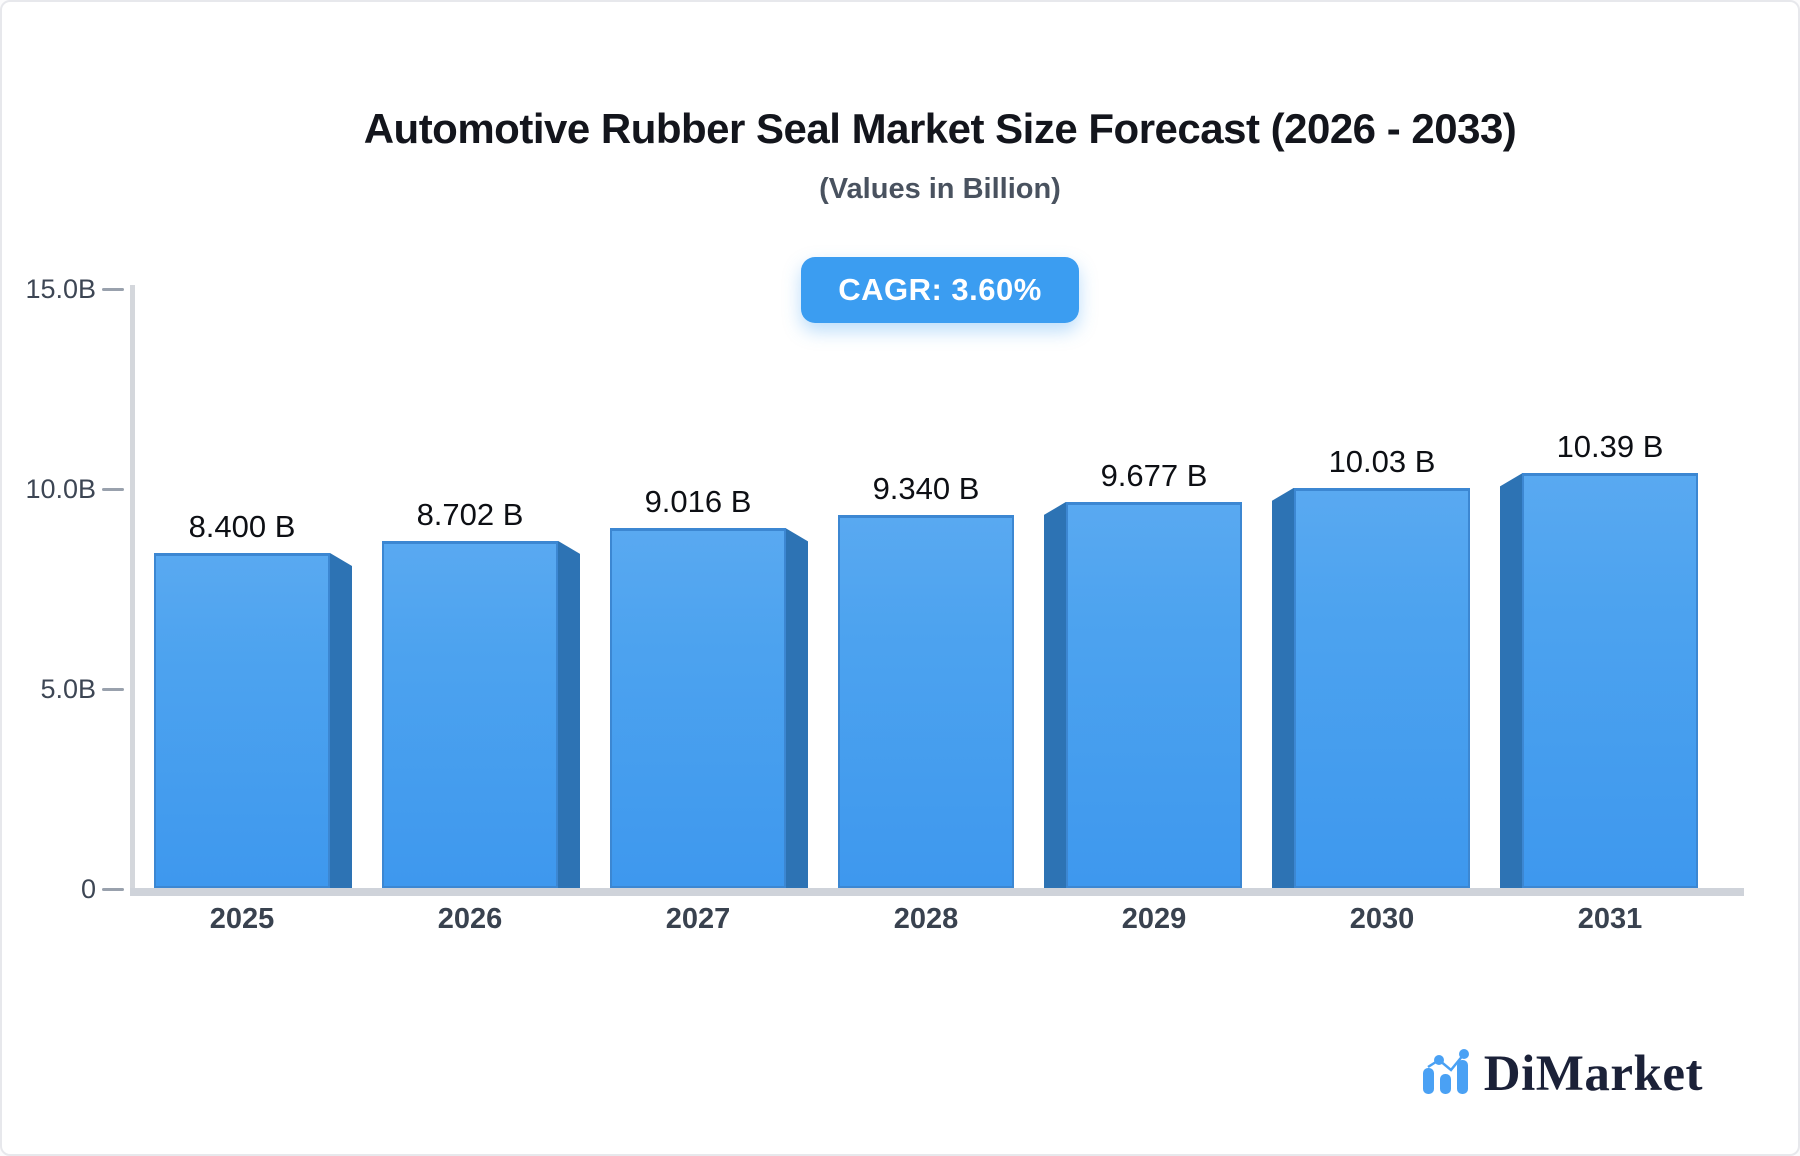 The image size is (1800, 1156). Describe the element at coordinates (940, 290) in the screenshot. I see `cagr-badge: CAGR: 3.60%` at that location.